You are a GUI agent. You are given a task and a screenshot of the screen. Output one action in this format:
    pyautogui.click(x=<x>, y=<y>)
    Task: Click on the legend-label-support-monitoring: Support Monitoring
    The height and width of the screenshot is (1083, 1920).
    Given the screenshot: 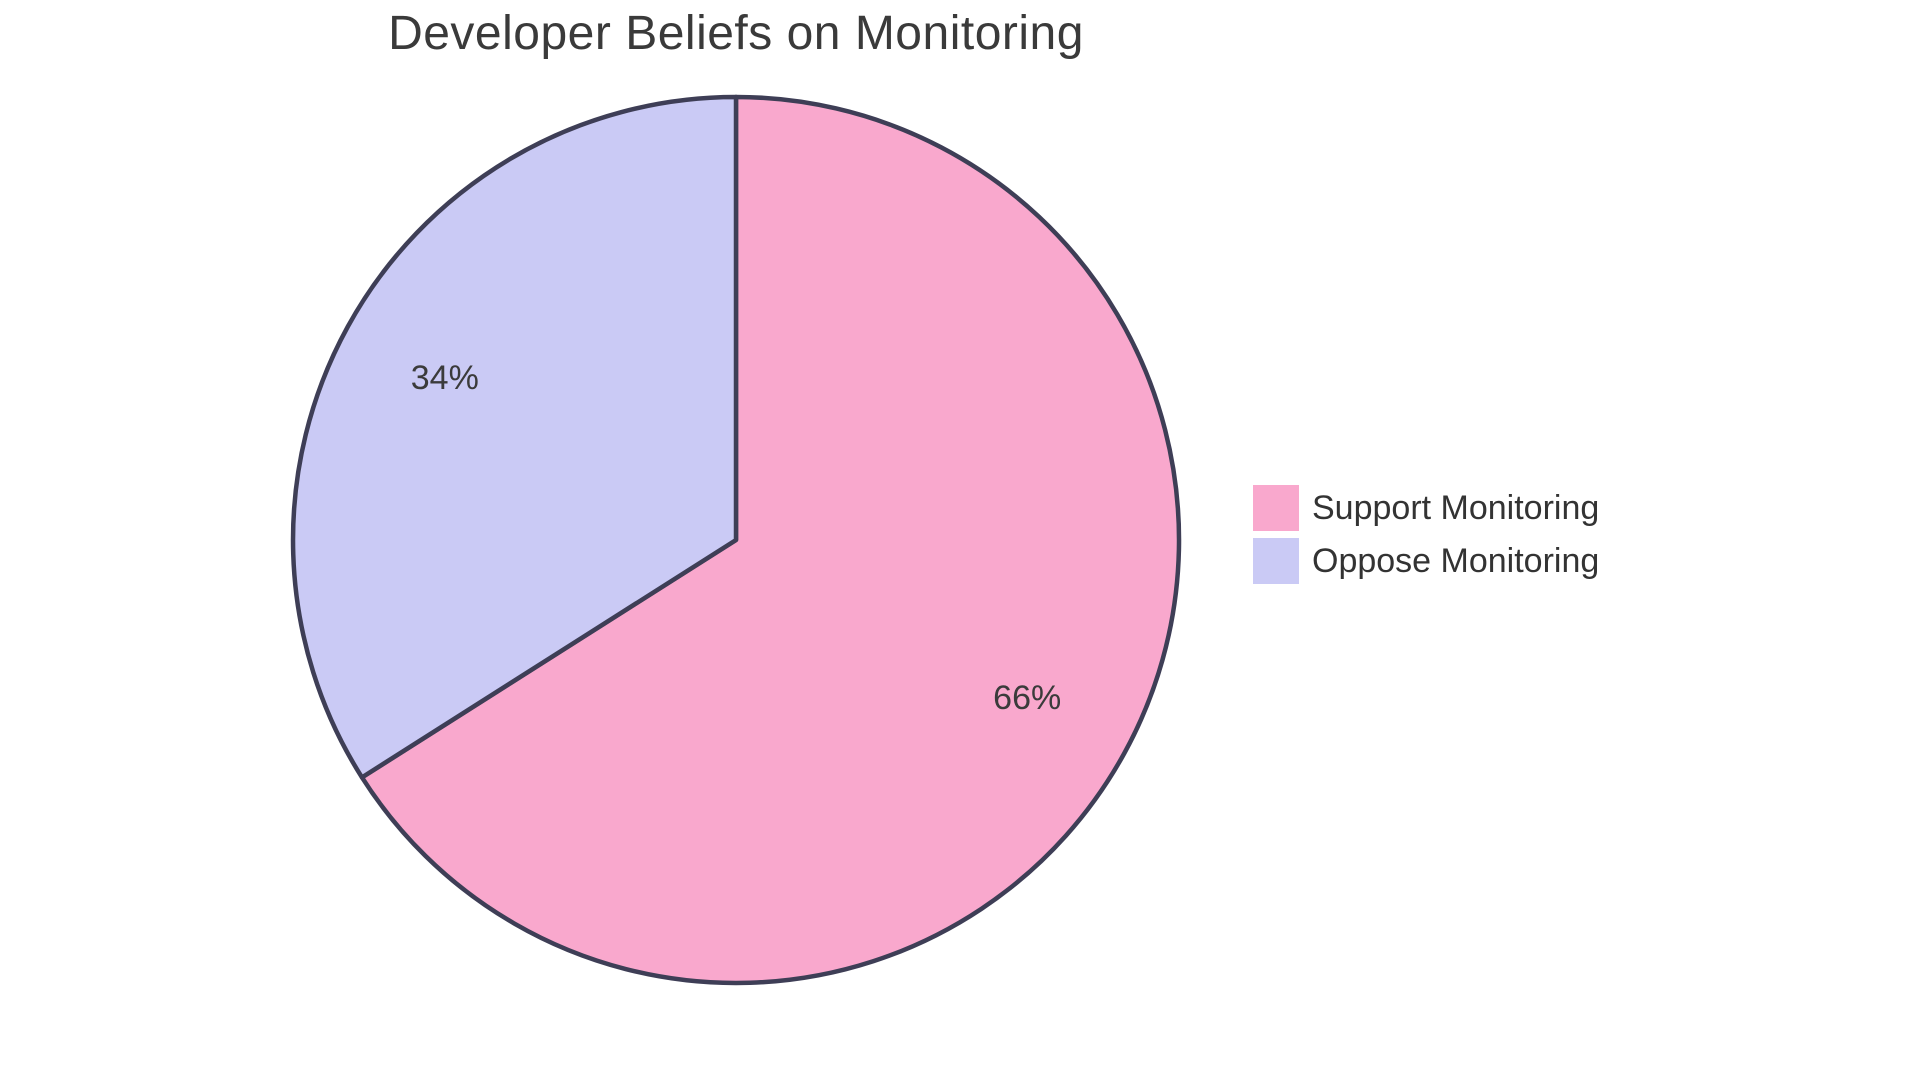 What is the action you would take?
    pyautogui.click(x=1456, y=507)
    